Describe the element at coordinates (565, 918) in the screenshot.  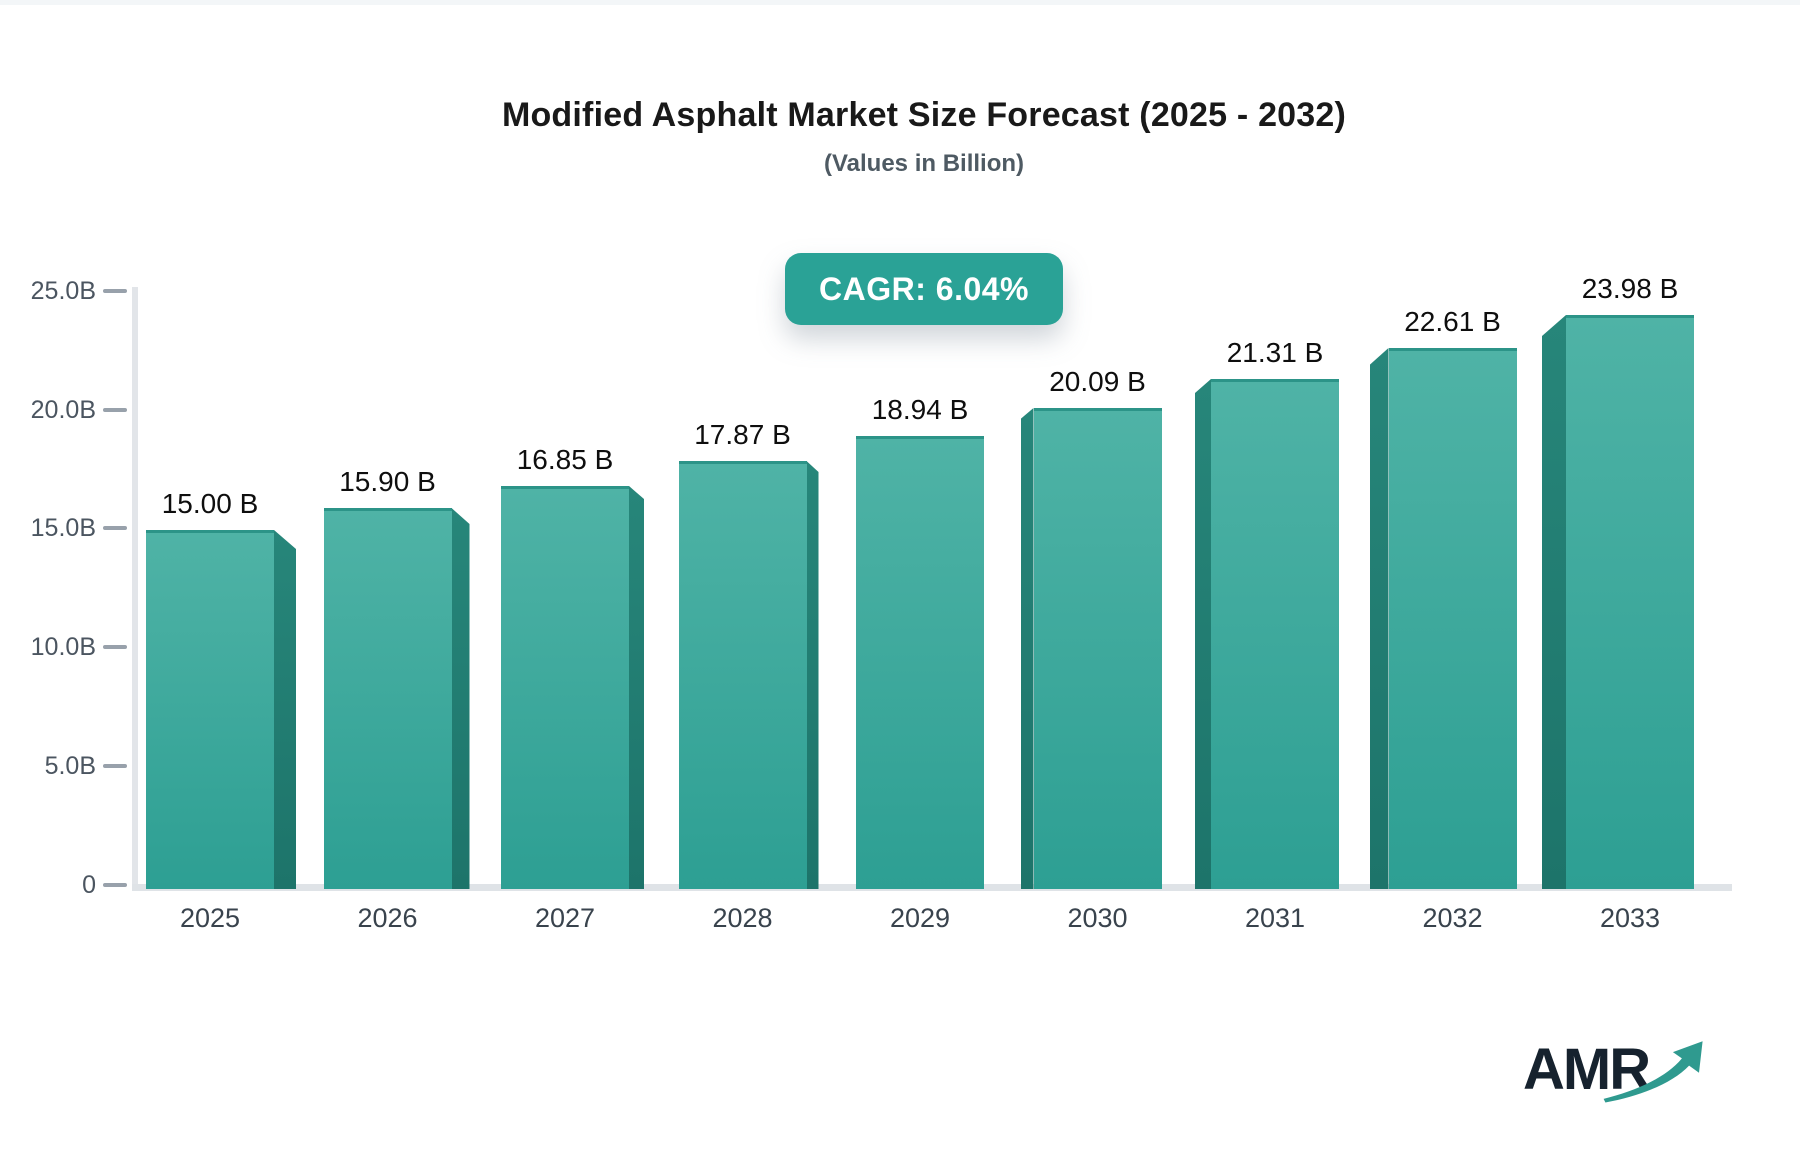
I see `x-axis-label-2027: 2027` at that location.